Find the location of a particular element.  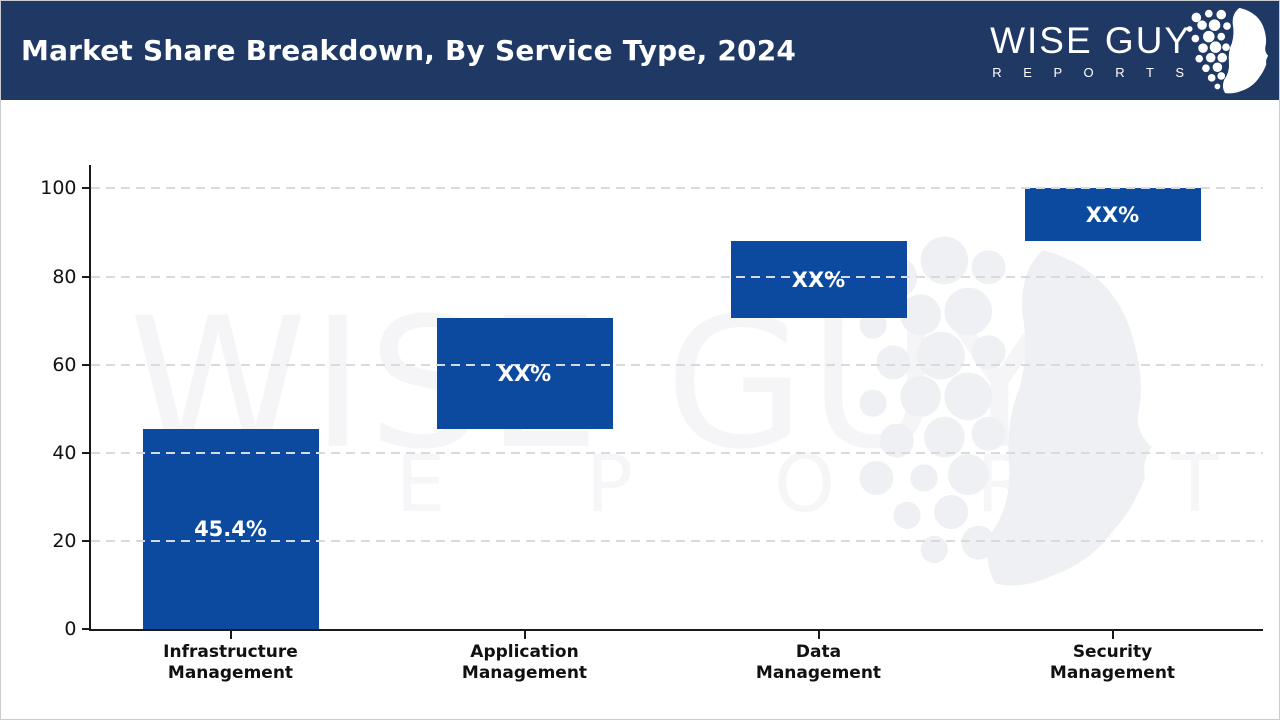

y-axis-line is located at coordinates (89, 398).